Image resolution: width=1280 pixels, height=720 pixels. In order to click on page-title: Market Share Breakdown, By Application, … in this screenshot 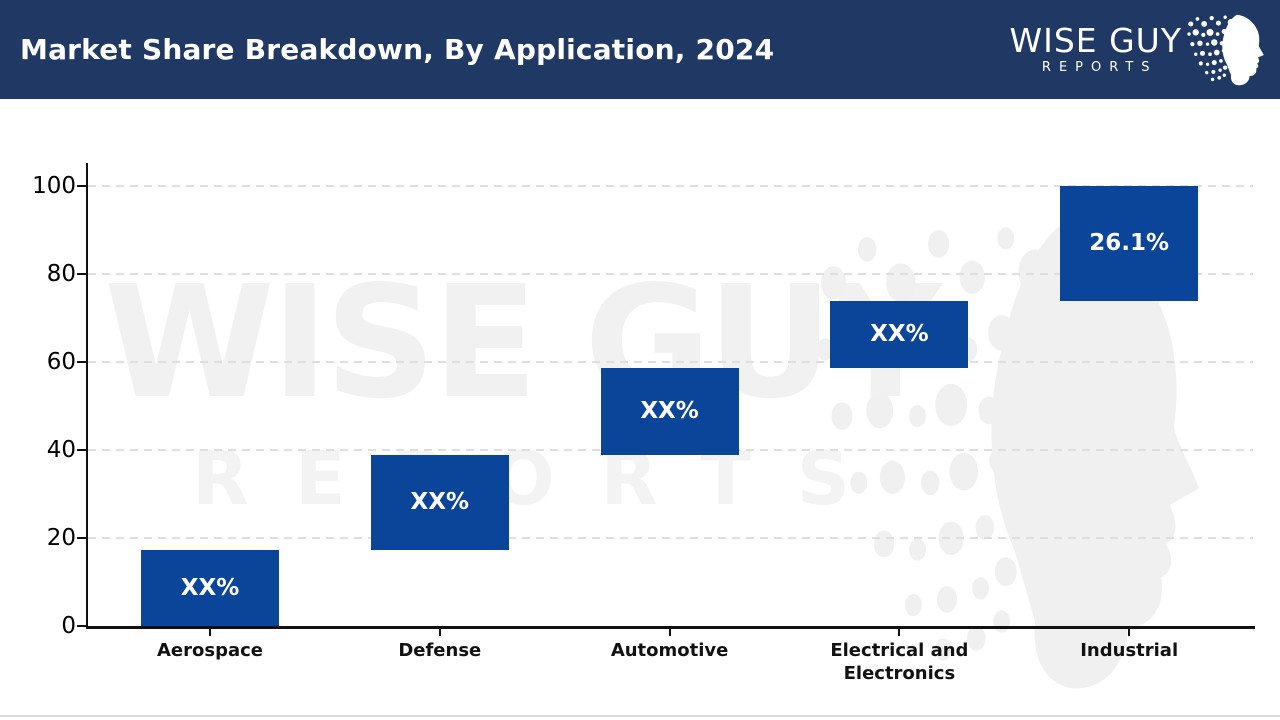, I will do `click(397, 49)`.